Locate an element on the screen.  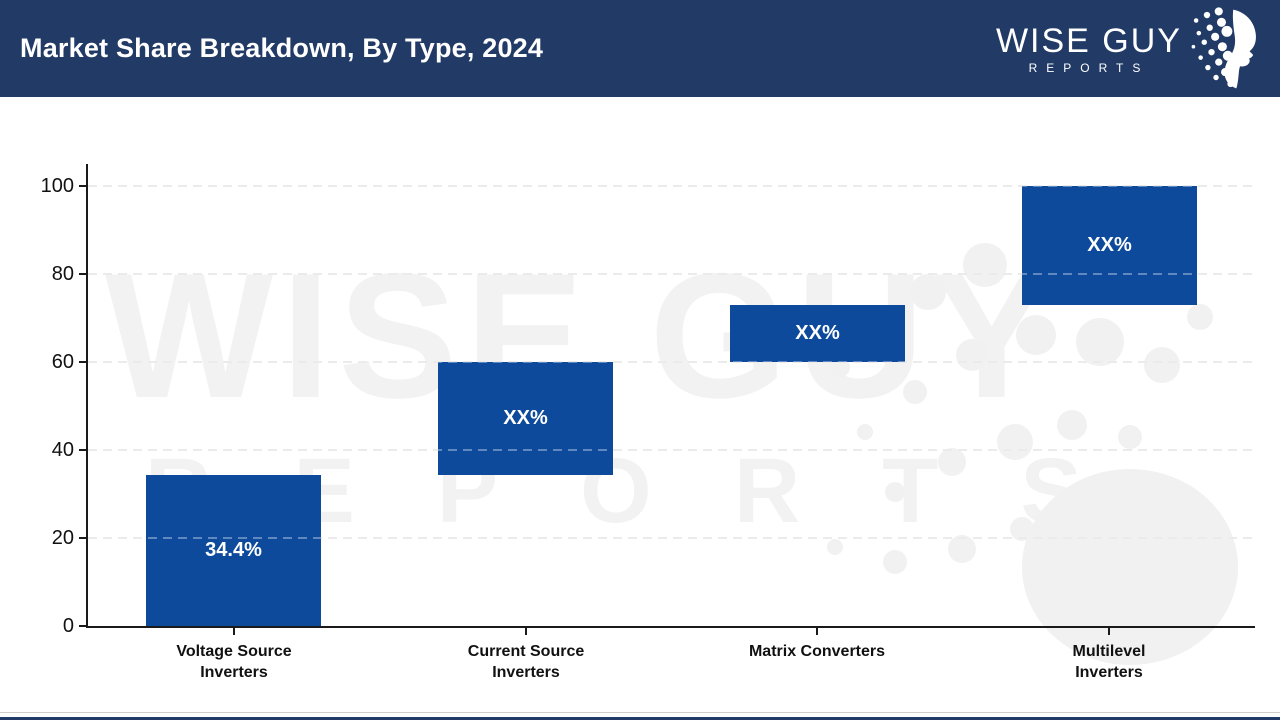
logo-name: WISE GUY is located at coordinates (1088, 40).